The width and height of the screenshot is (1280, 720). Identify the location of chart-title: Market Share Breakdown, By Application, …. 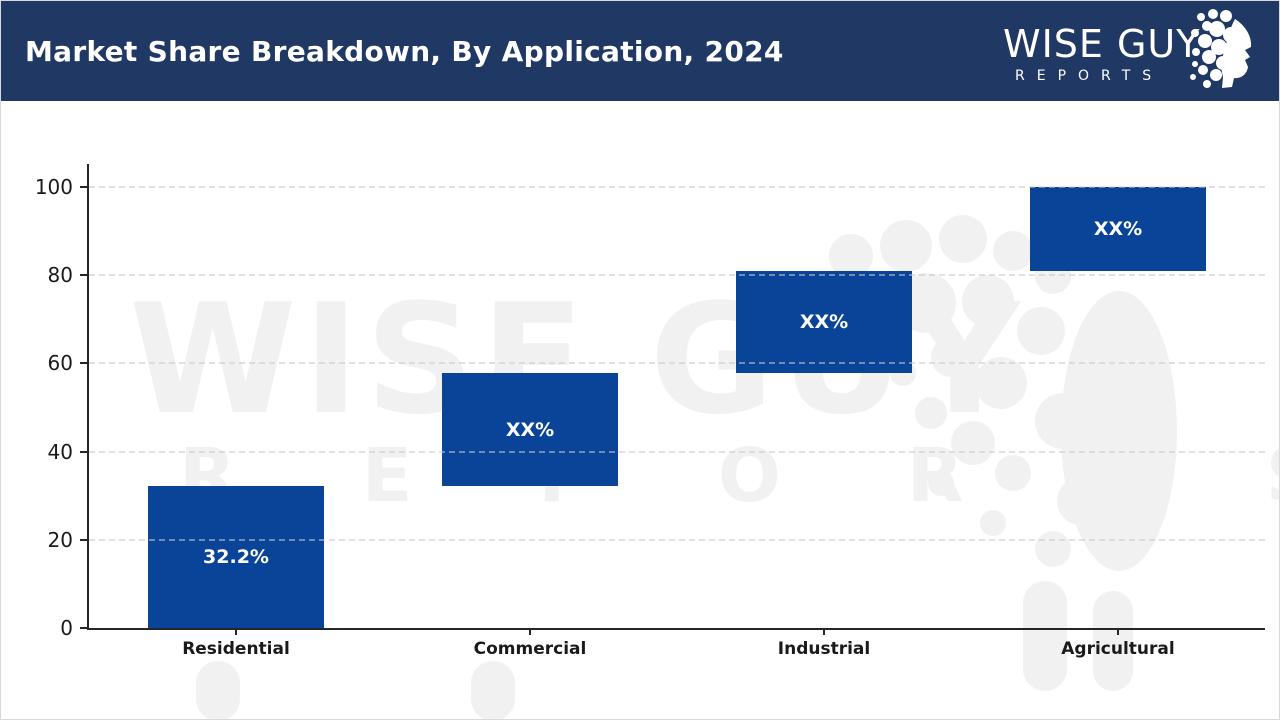
(404, 51).